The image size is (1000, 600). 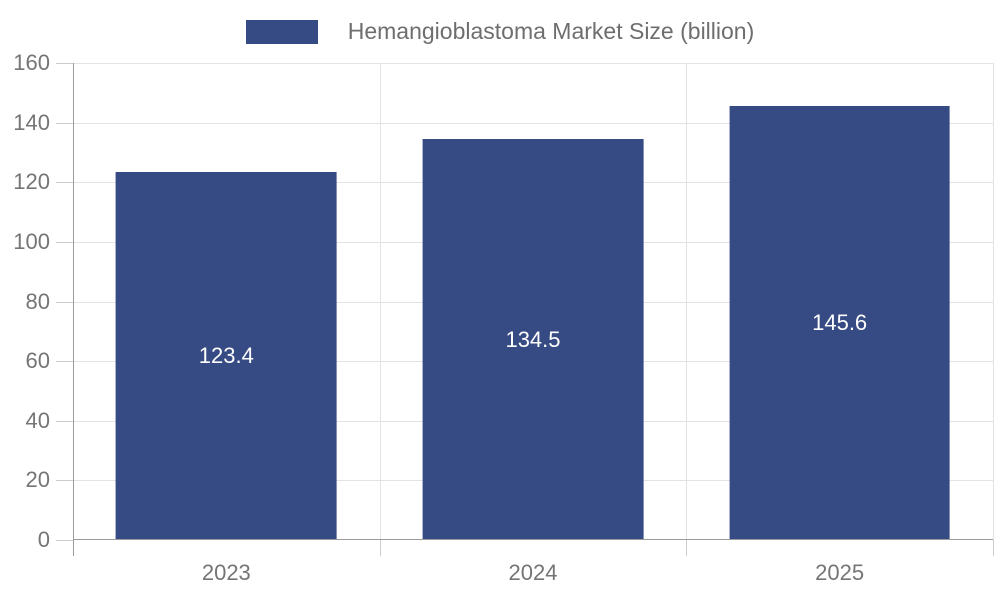 What do you see at coordinates (226, 572) in the screenshot?
I see `x-tick-label-2023: 2023` at bounding box center [226, 572].